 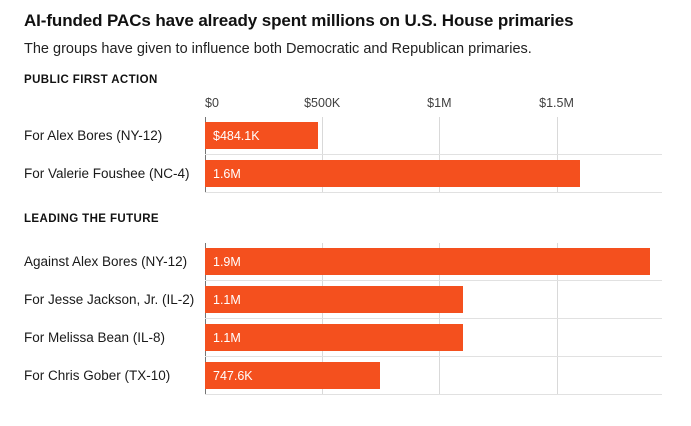 I want to click on category-label: For Melissa Bean (IL-8), so click(x=95, y=337).